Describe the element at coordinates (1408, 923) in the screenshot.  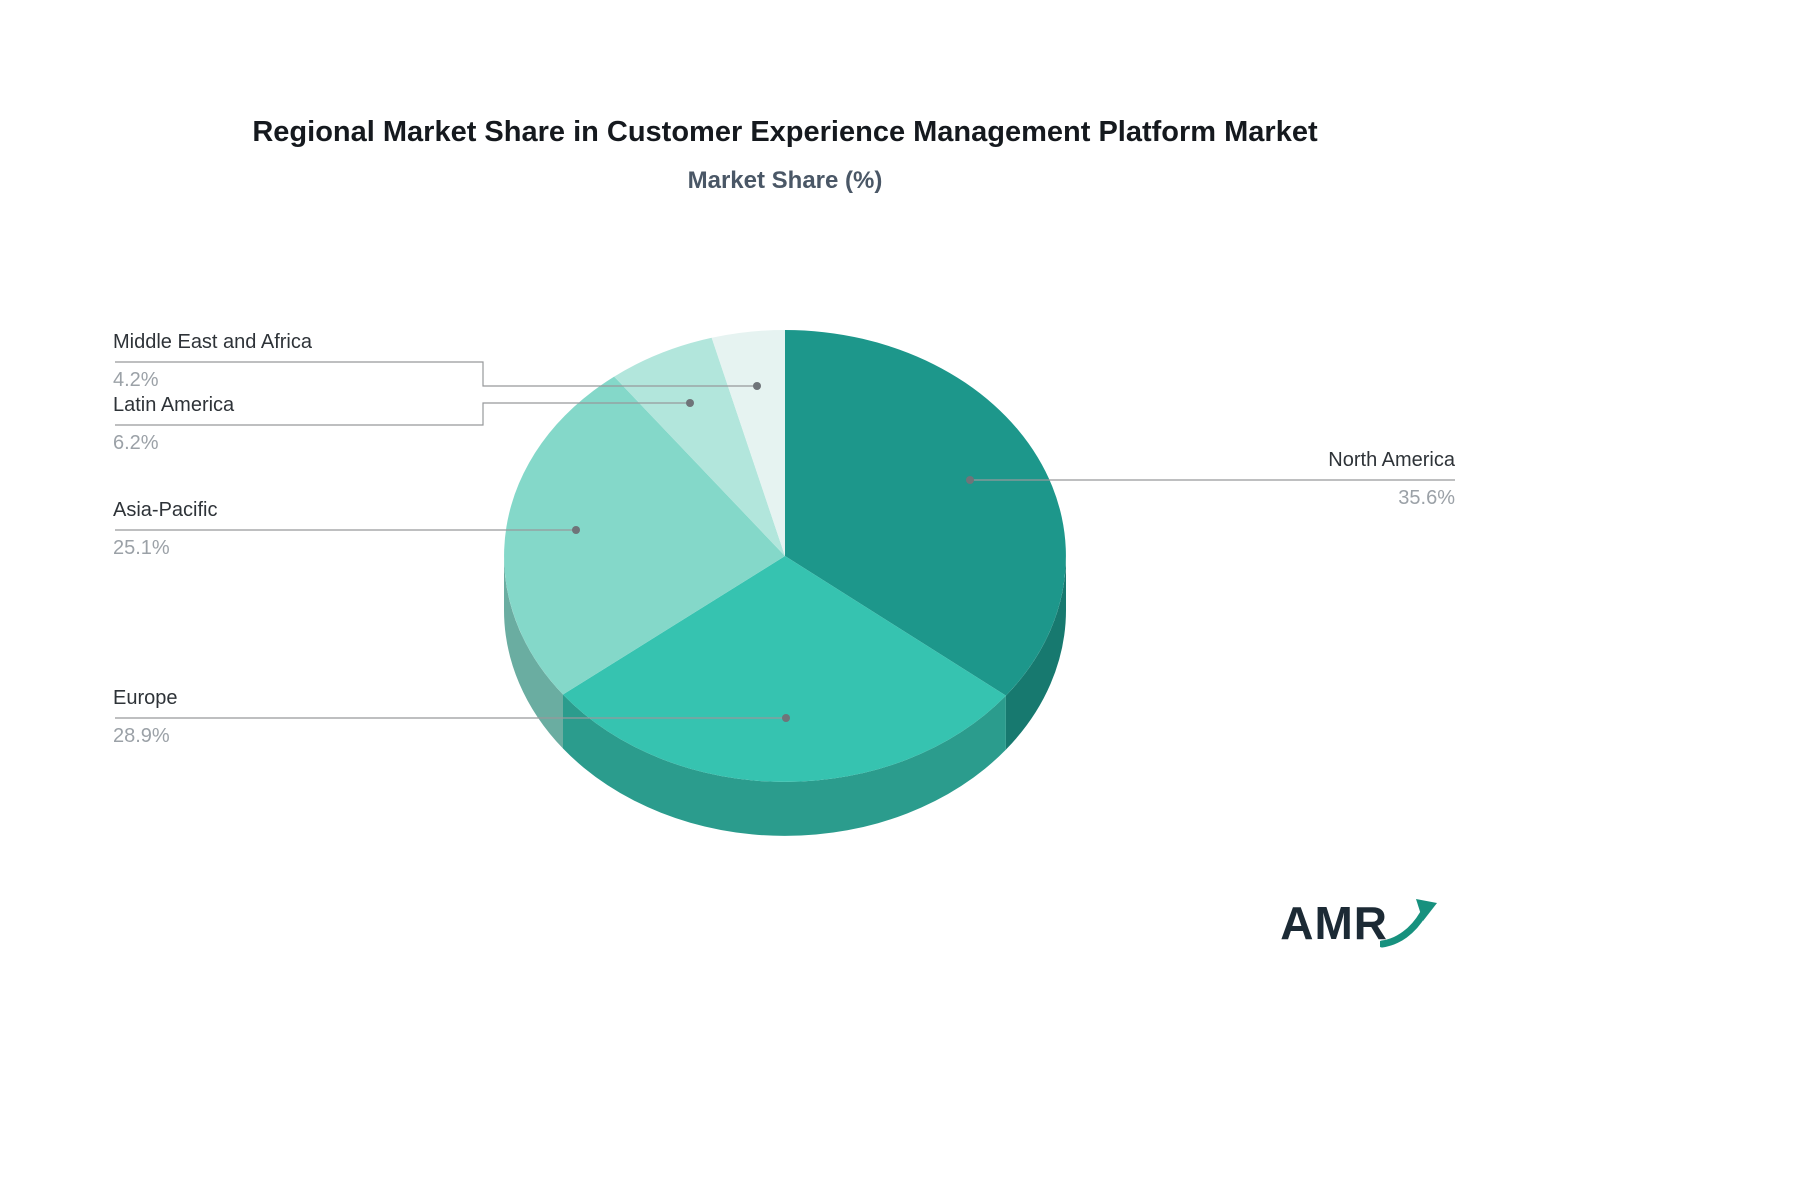
I see `amr-logo-arrow-icon` at that location.